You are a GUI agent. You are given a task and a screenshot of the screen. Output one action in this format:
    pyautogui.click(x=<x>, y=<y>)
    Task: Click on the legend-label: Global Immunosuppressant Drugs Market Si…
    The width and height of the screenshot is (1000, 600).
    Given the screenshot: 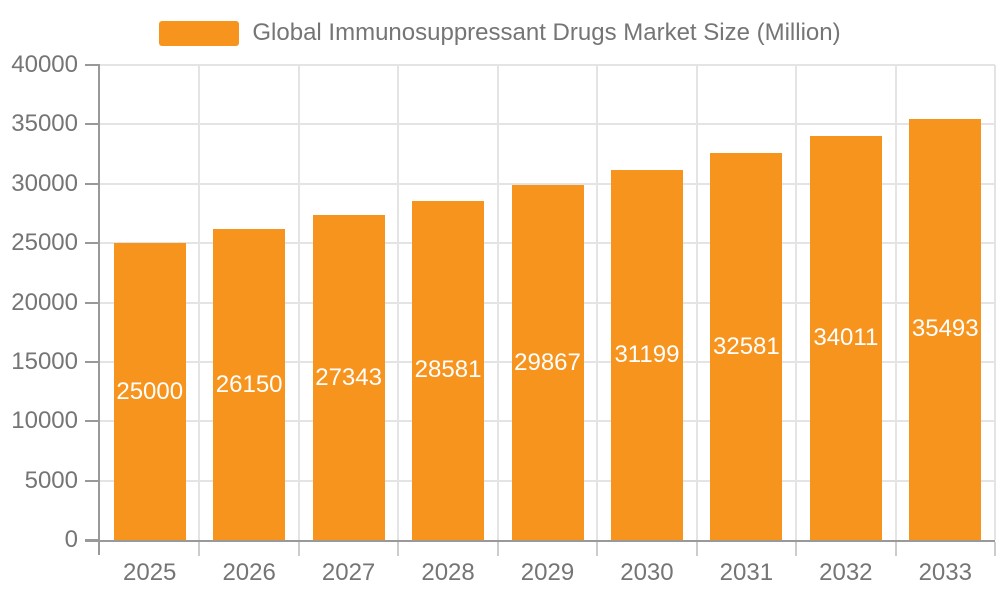 What is the action you would take?
    pyautogui.click(x=546, y=32)
    